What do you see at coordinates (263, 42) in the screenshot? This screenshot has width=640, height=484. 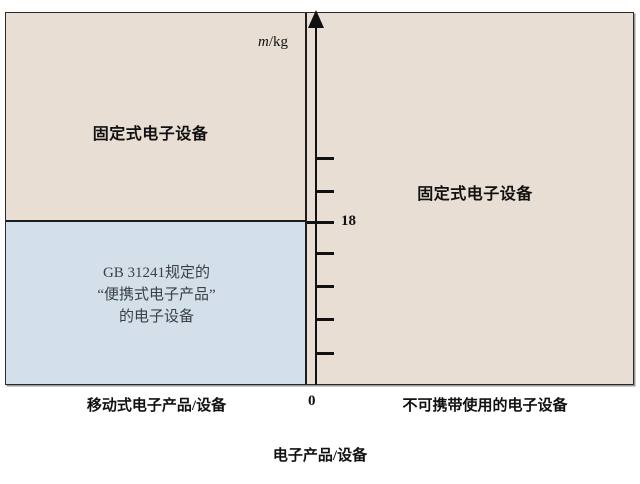 I see `y-axis-symbol: m` at bounding box center [263, 42].